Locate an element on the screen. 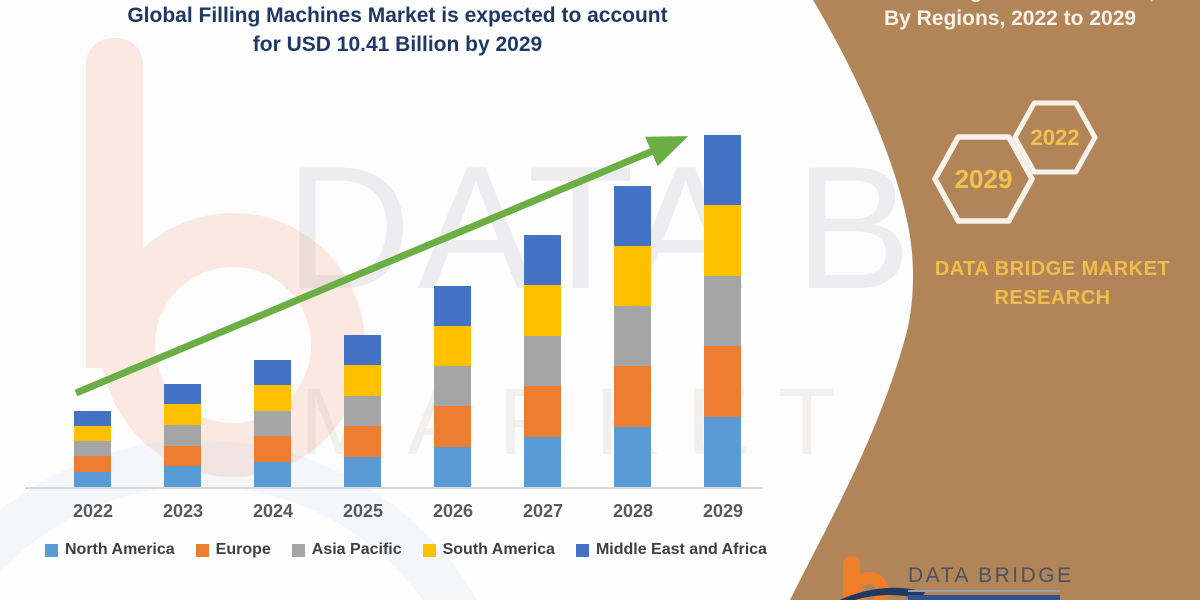  legend-item-middle-east-and-africa: Middle East and Africa is located at coordinates (671, 550).